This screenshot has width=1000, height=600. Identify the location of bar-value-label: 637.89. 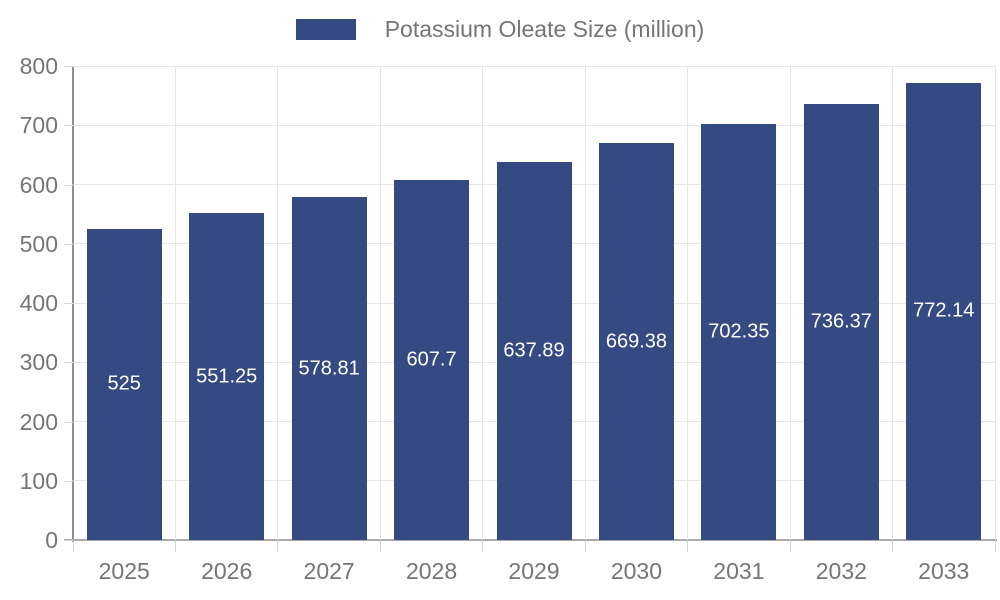
(534, 350).